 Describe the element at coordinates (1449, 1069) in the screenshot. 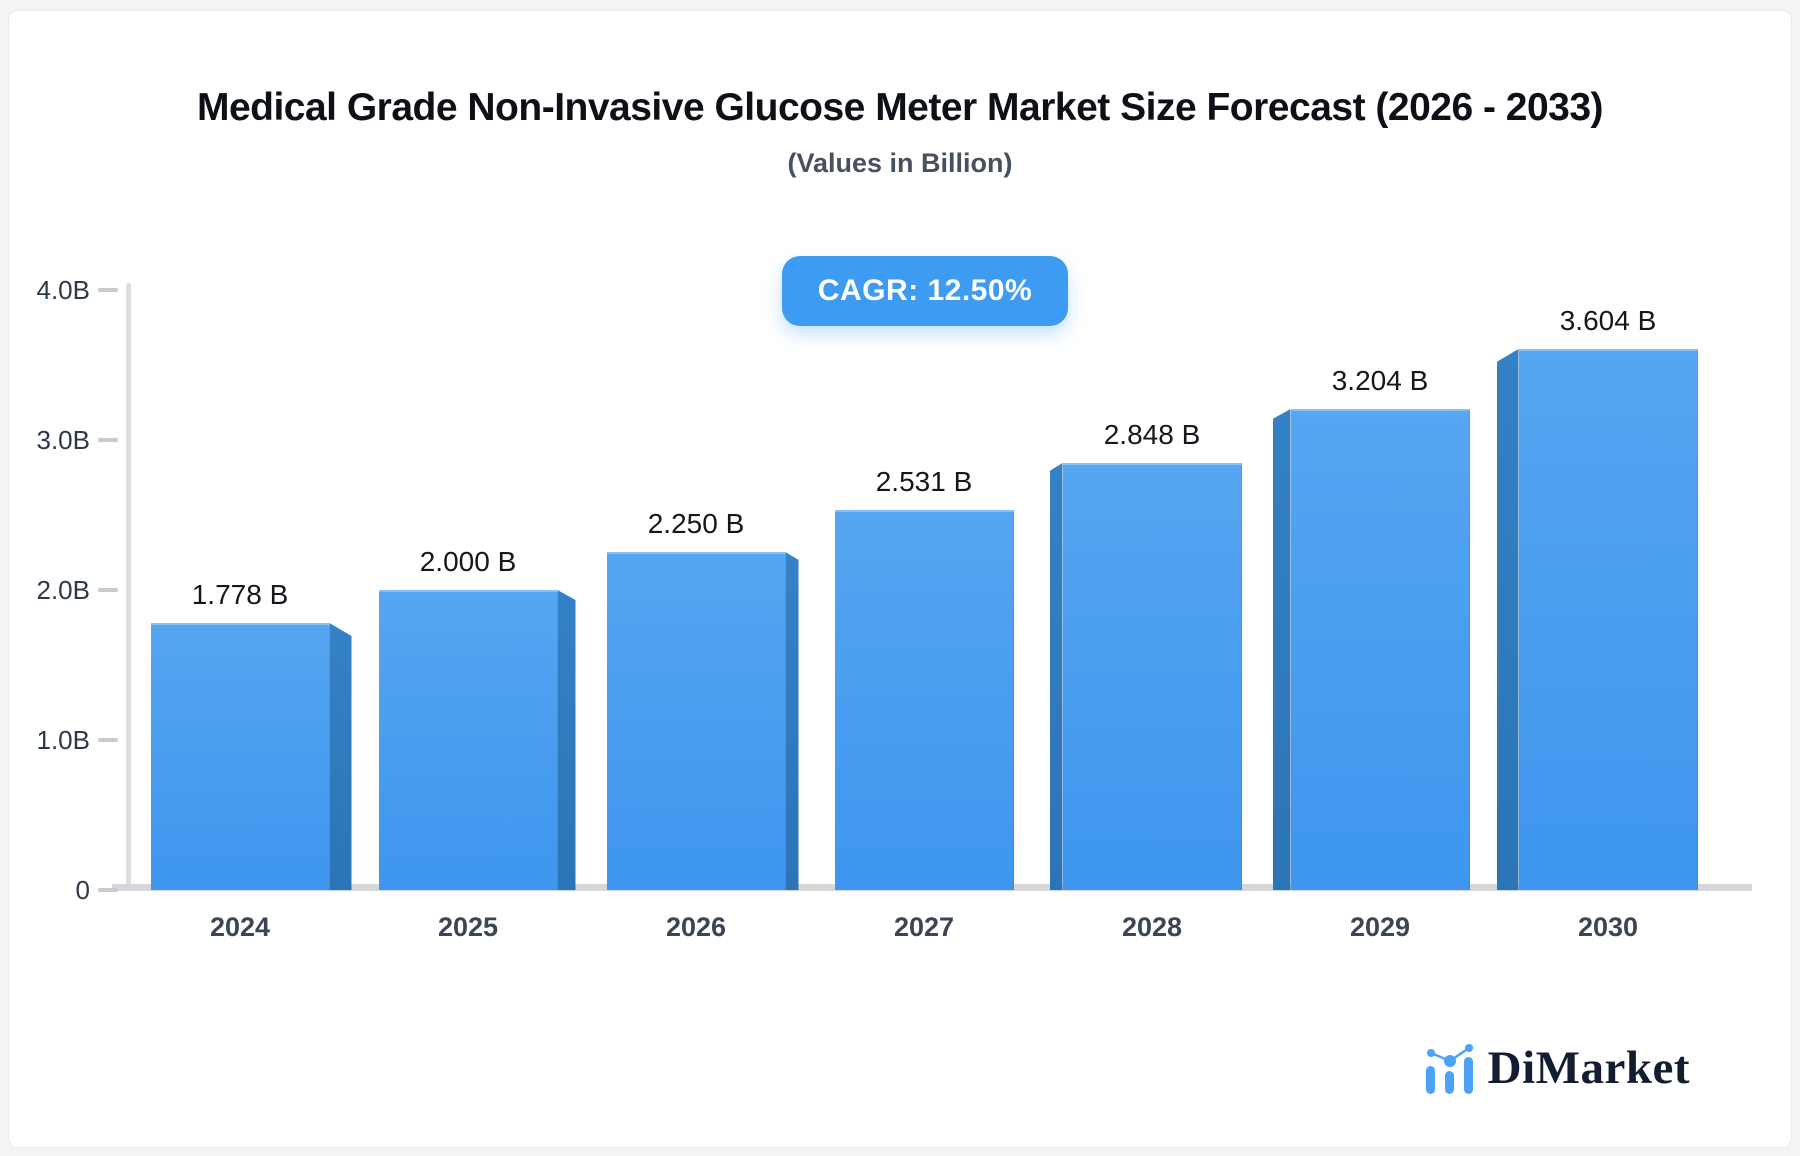

I see `bar-line-chart-icon` at that location.